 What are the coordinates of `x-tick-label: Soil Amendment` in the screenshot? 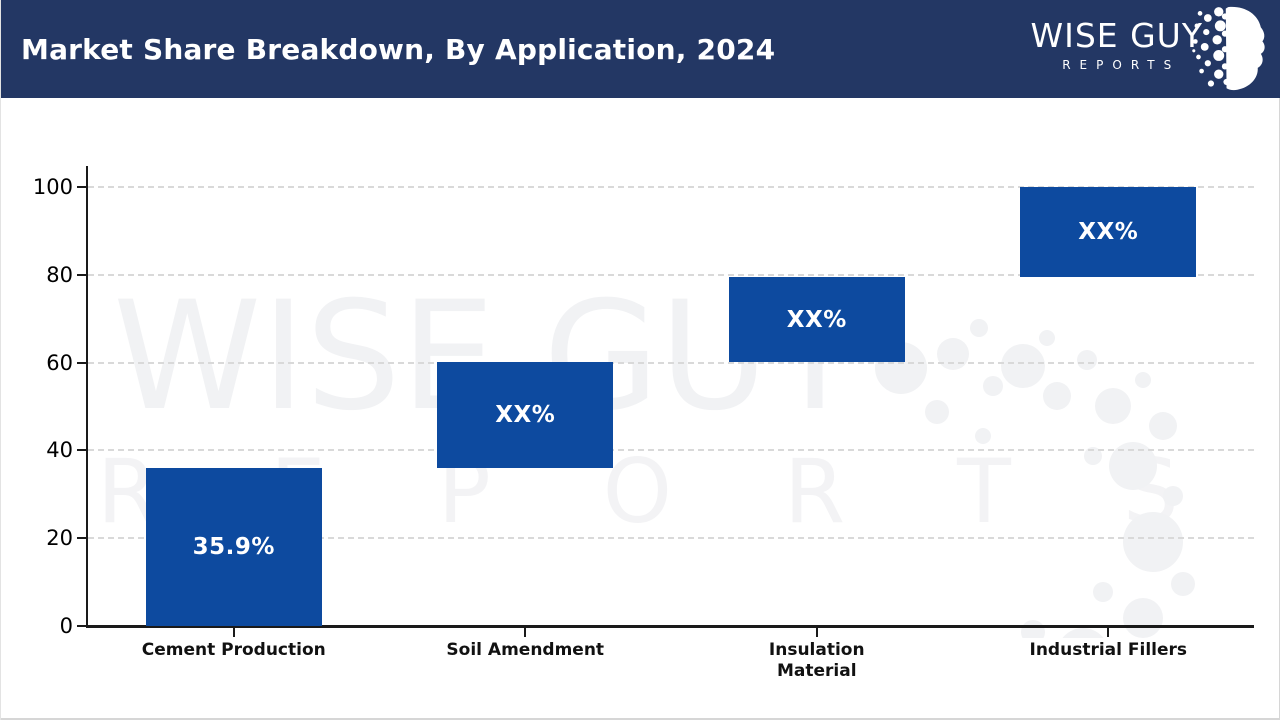 It's located at (525, 650).